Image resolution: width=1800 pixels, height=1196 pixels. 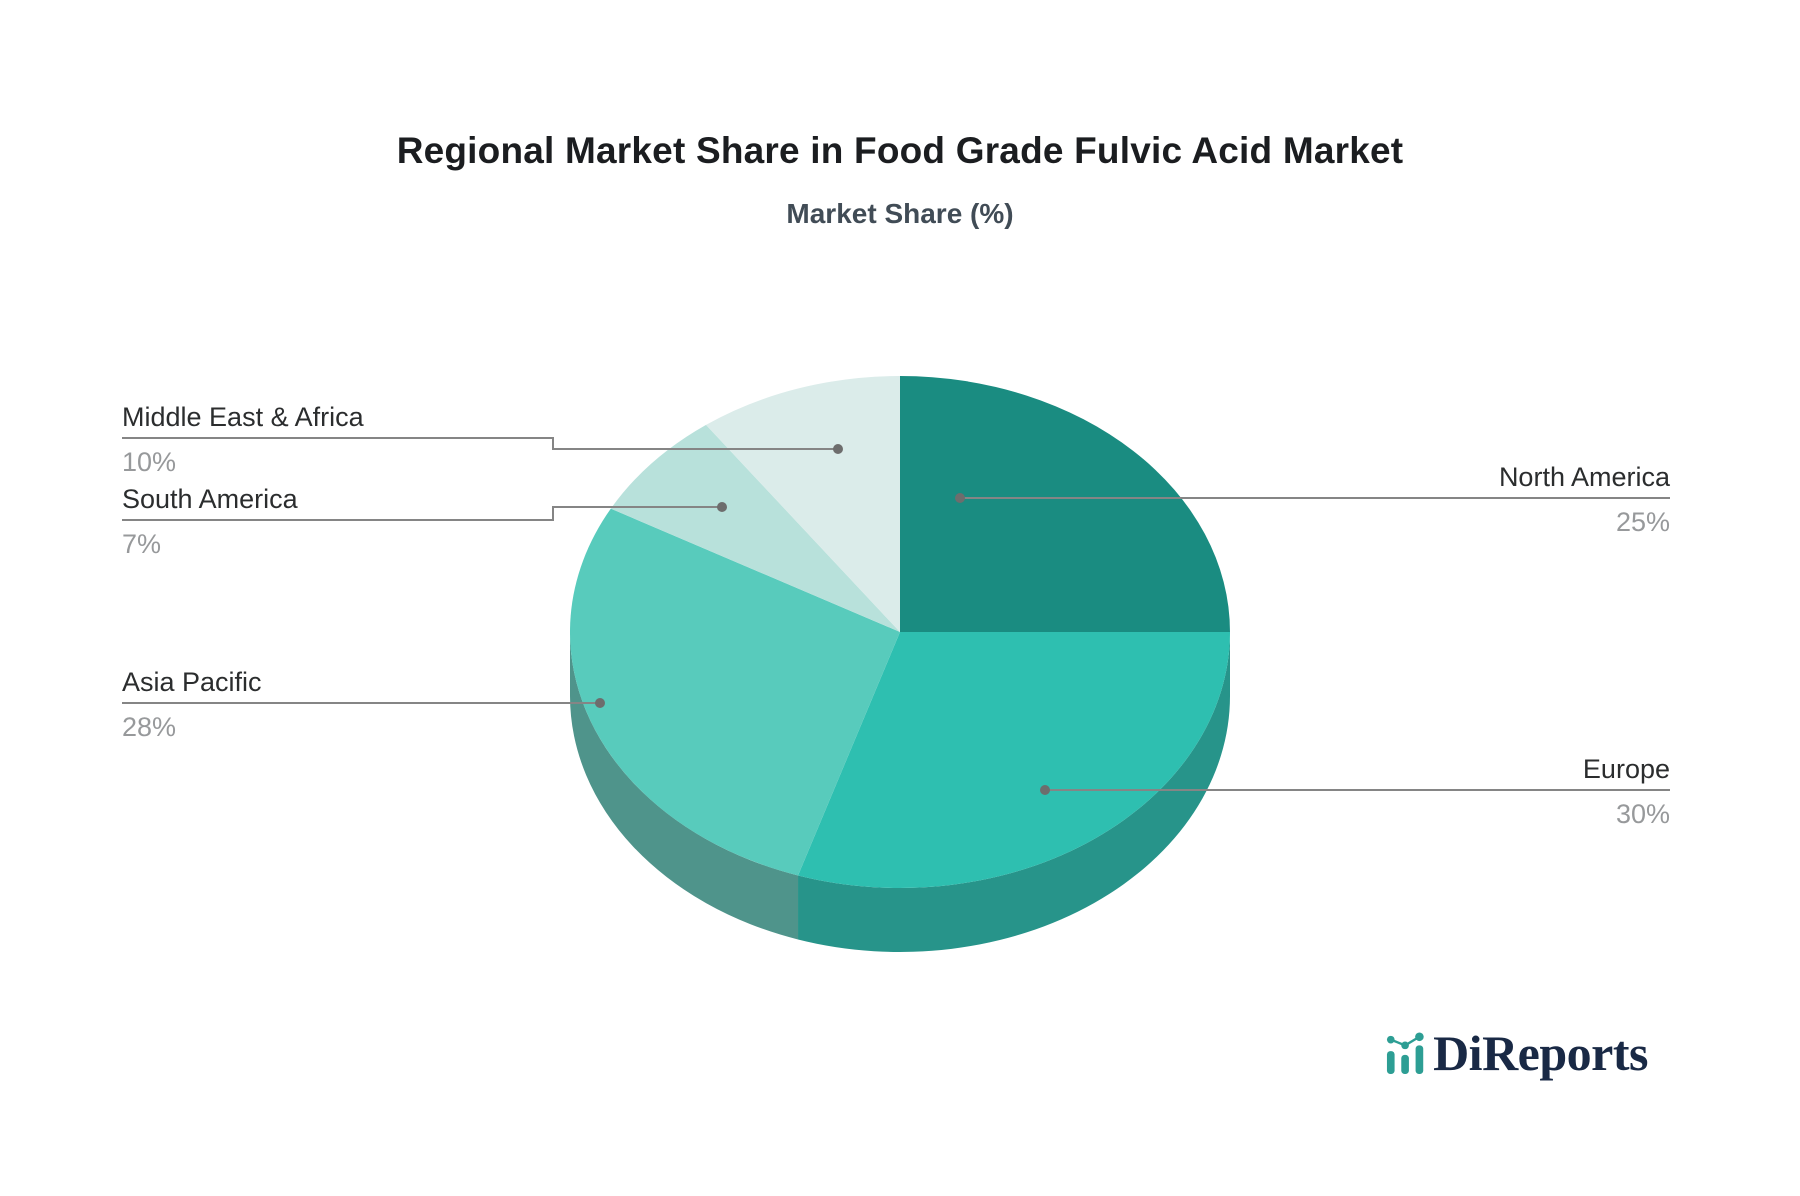 I want to click on pie-slice-side-europe, so click(x=1014, y=792).